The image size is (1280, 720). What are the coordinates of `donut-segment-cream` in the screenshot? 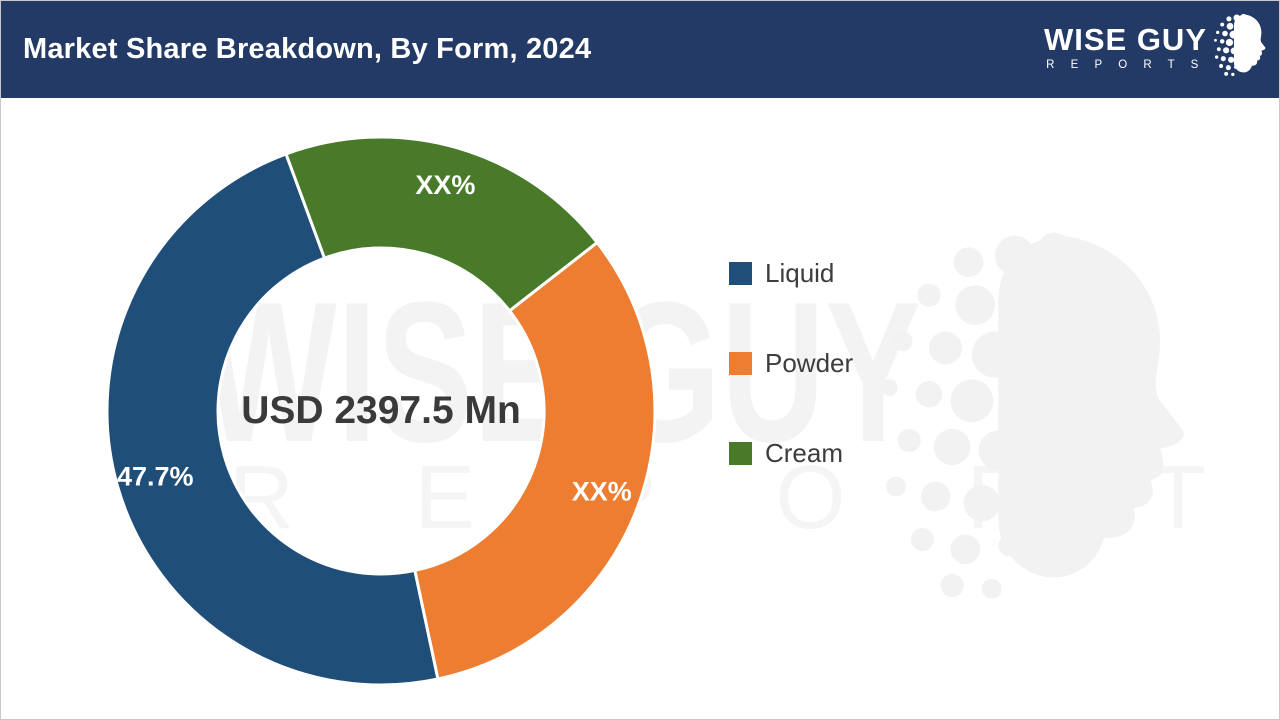 It's located at (442, 224).